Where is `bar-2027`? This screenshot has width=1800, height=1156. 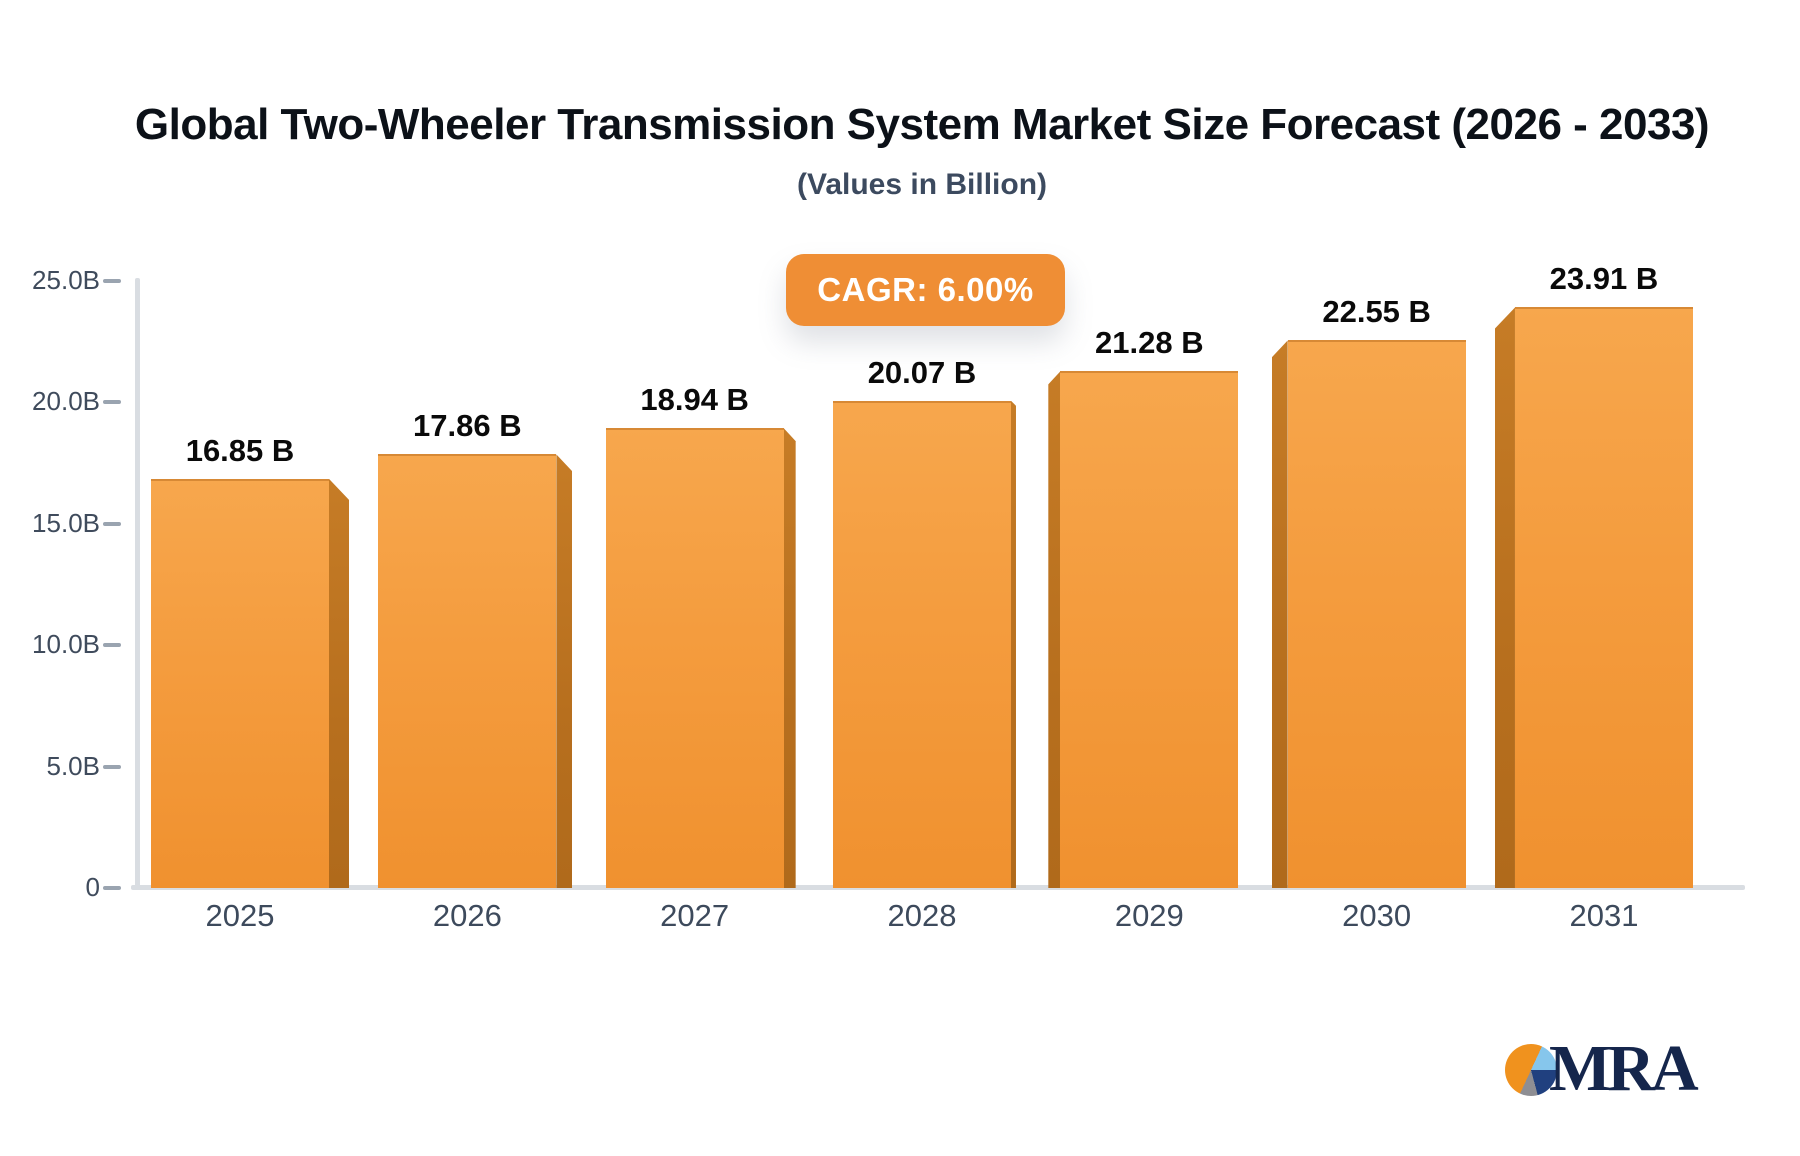
bar-2027 is located at coordinates (700, 658).